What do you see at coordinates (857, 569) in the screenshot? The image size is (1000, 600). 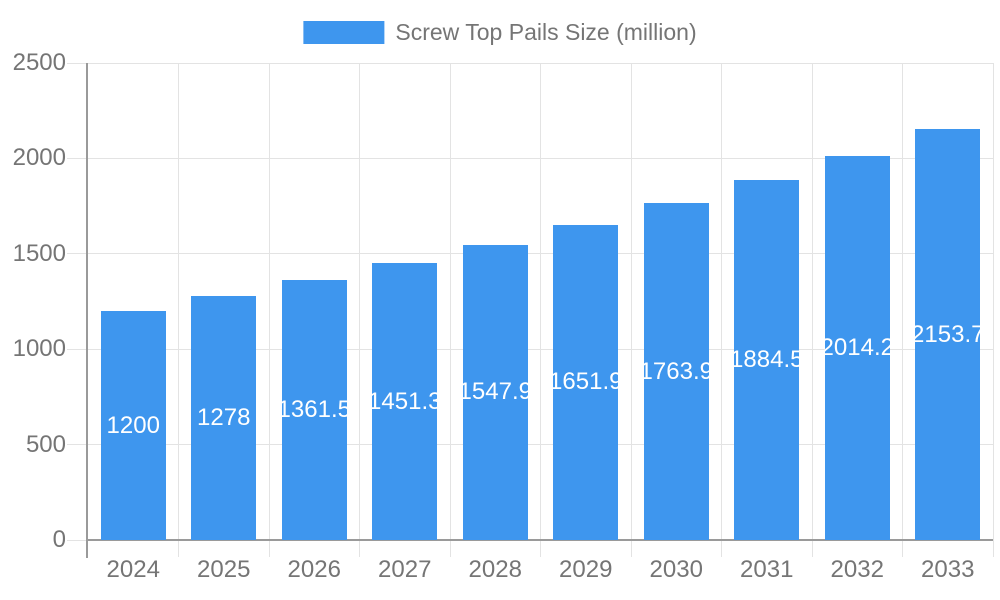 I see `x-axis-label: 2032` at bounding box center [857, 569].